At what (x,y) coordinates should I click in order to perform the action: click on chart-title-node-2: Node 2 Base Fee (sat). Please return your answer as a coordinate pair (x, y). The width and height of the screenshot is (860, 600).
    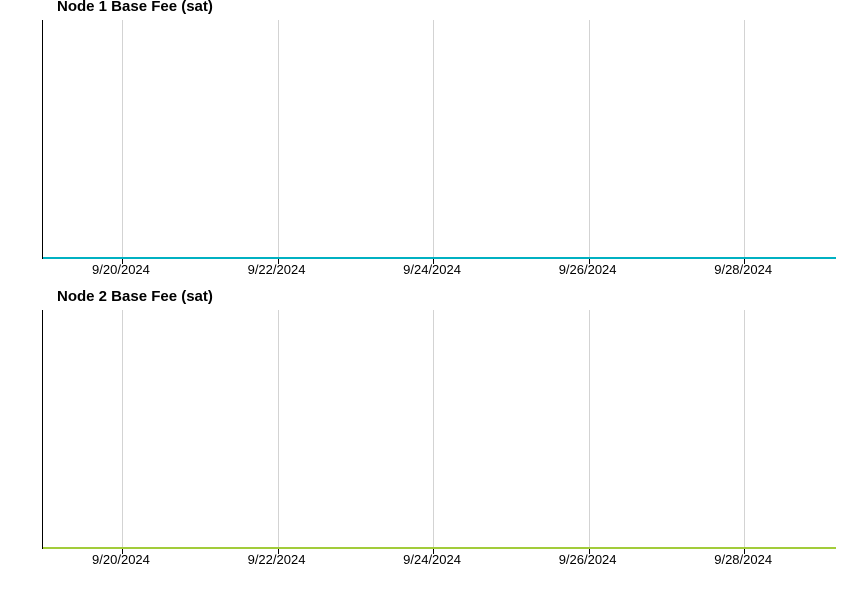
    Looking at the image, I should click on (135, 296).